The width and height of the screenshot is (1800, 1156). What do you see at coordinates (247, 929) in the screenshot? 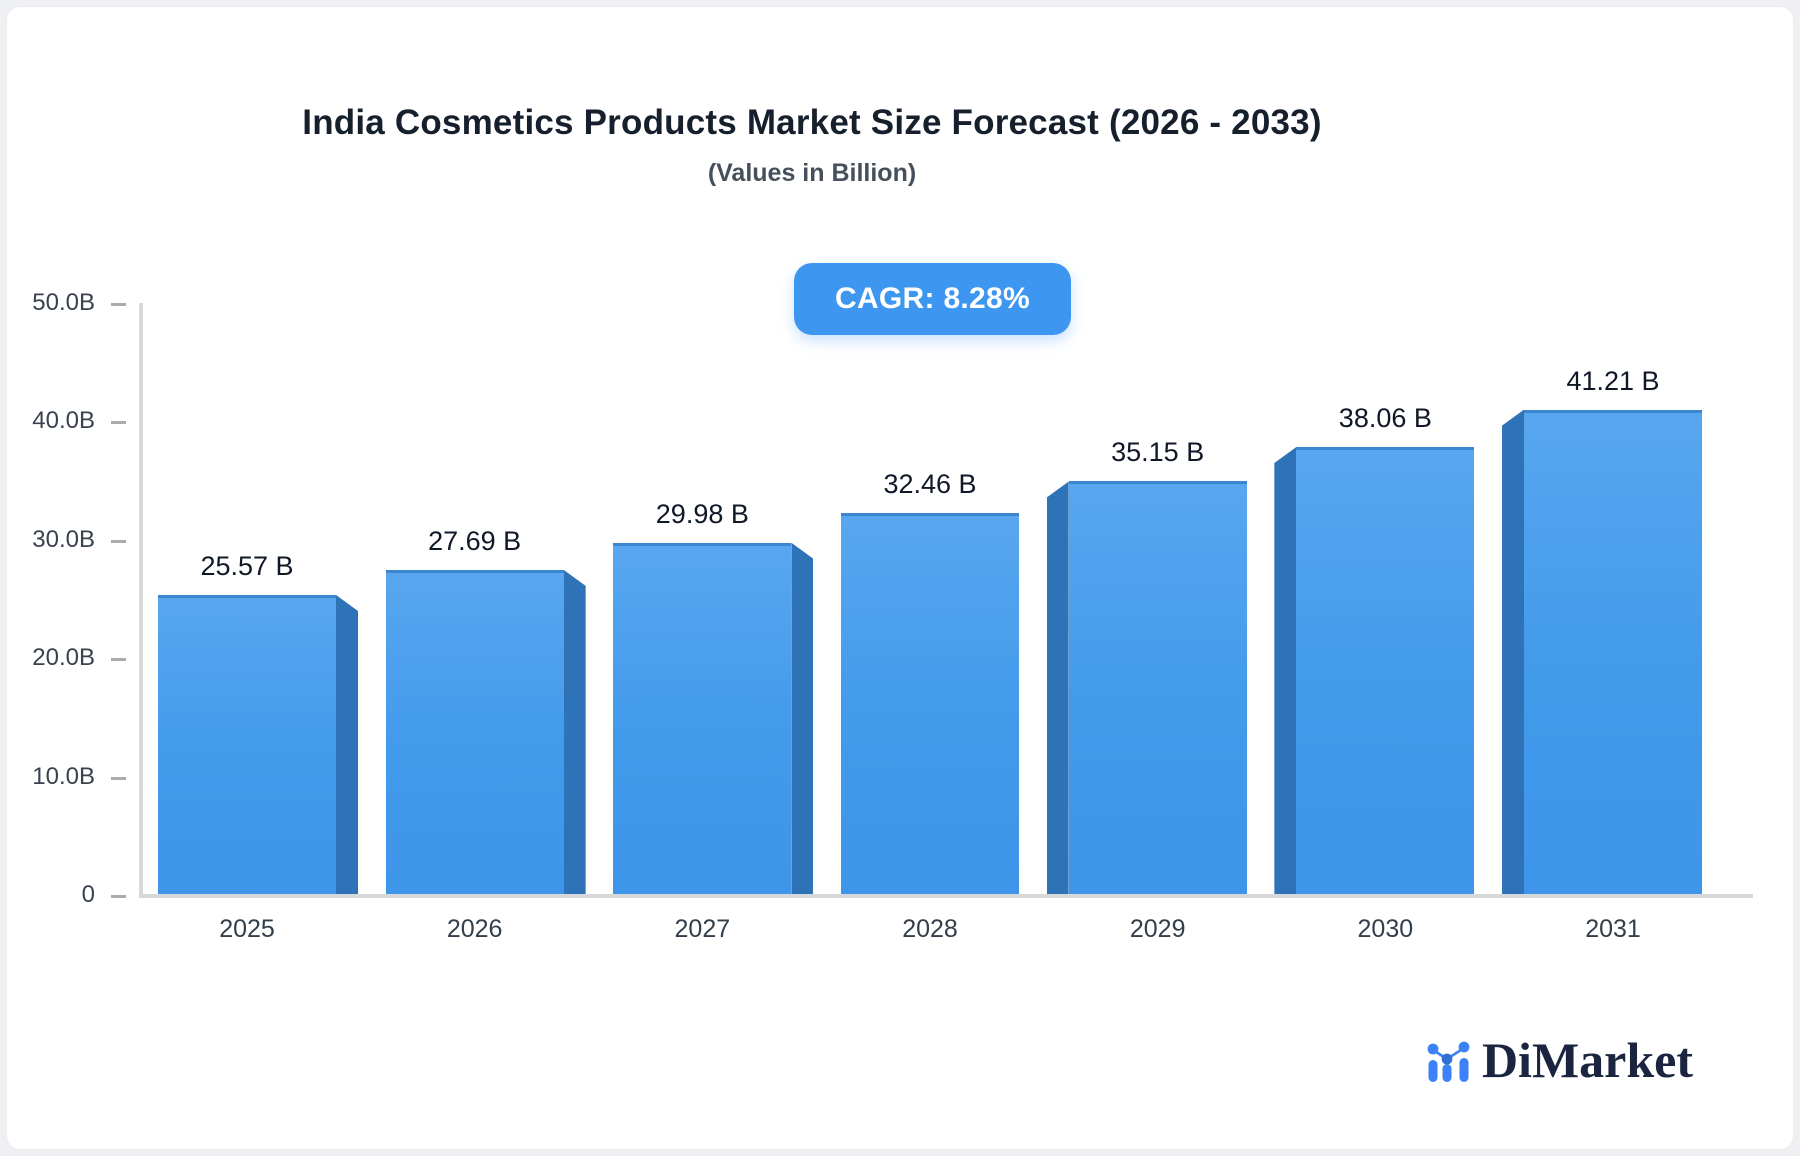
I see `x-axis-label-2025: 2025` at bounding box center [247, 929].